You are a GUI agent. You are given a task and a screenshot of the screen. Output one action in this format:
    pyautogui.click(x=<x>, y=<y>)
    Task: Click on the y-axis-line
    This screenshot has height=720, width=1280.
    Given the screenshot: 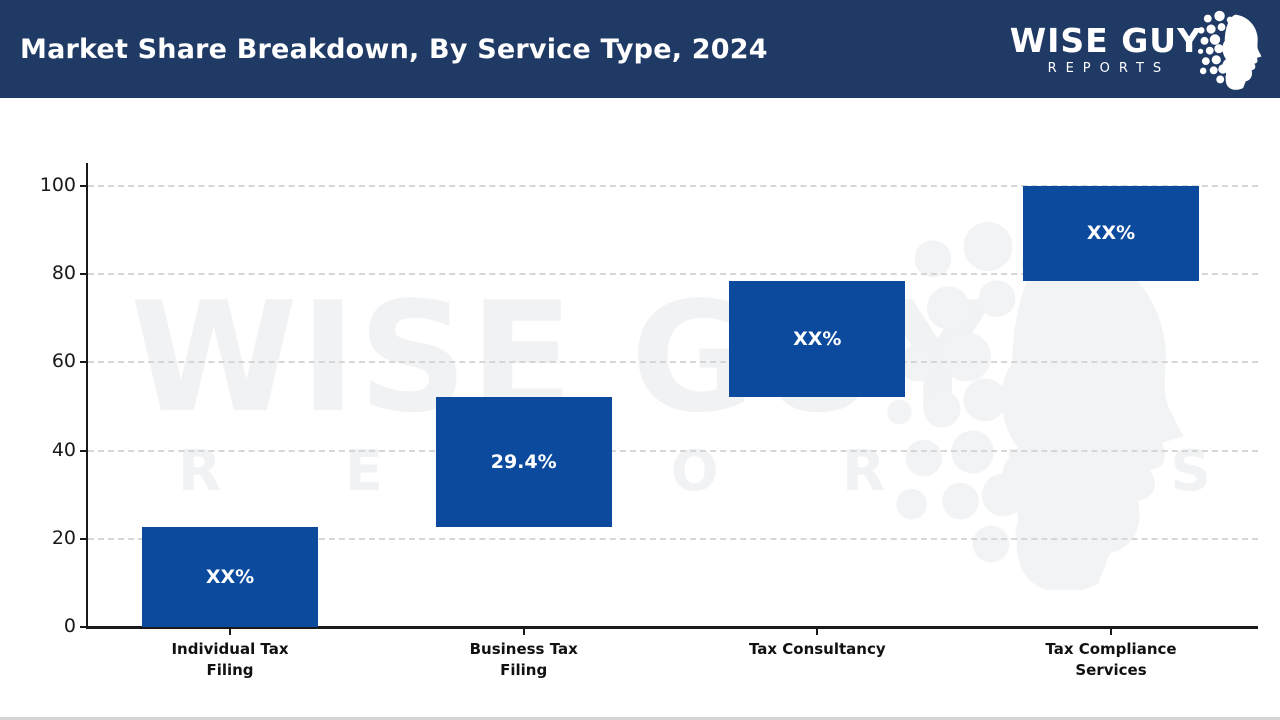 What is the action you would take?
    pyautogui.click(x=87, y=395)
    